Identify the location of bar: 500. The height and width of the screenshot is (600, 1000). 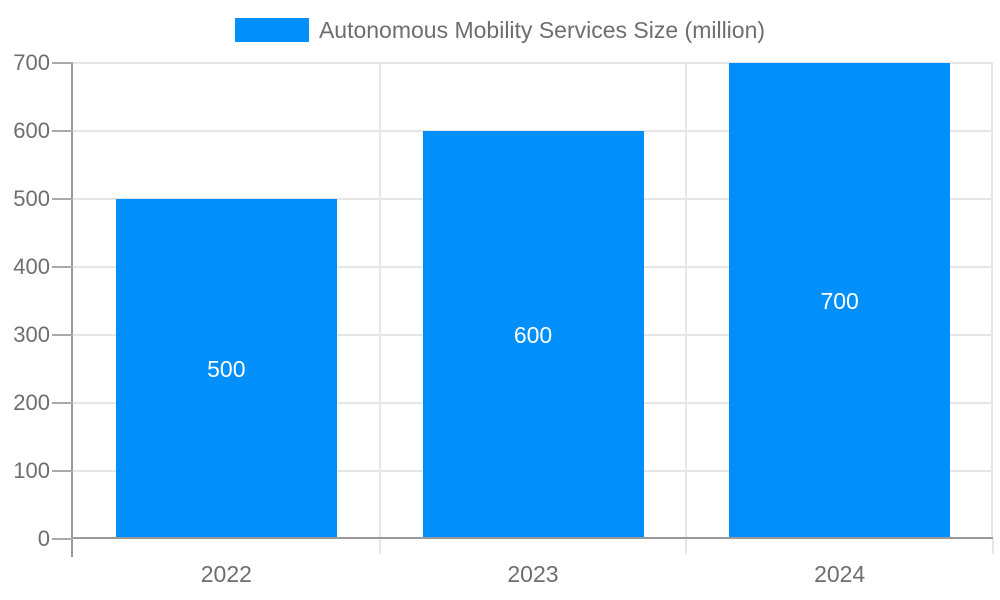
(226, 369).